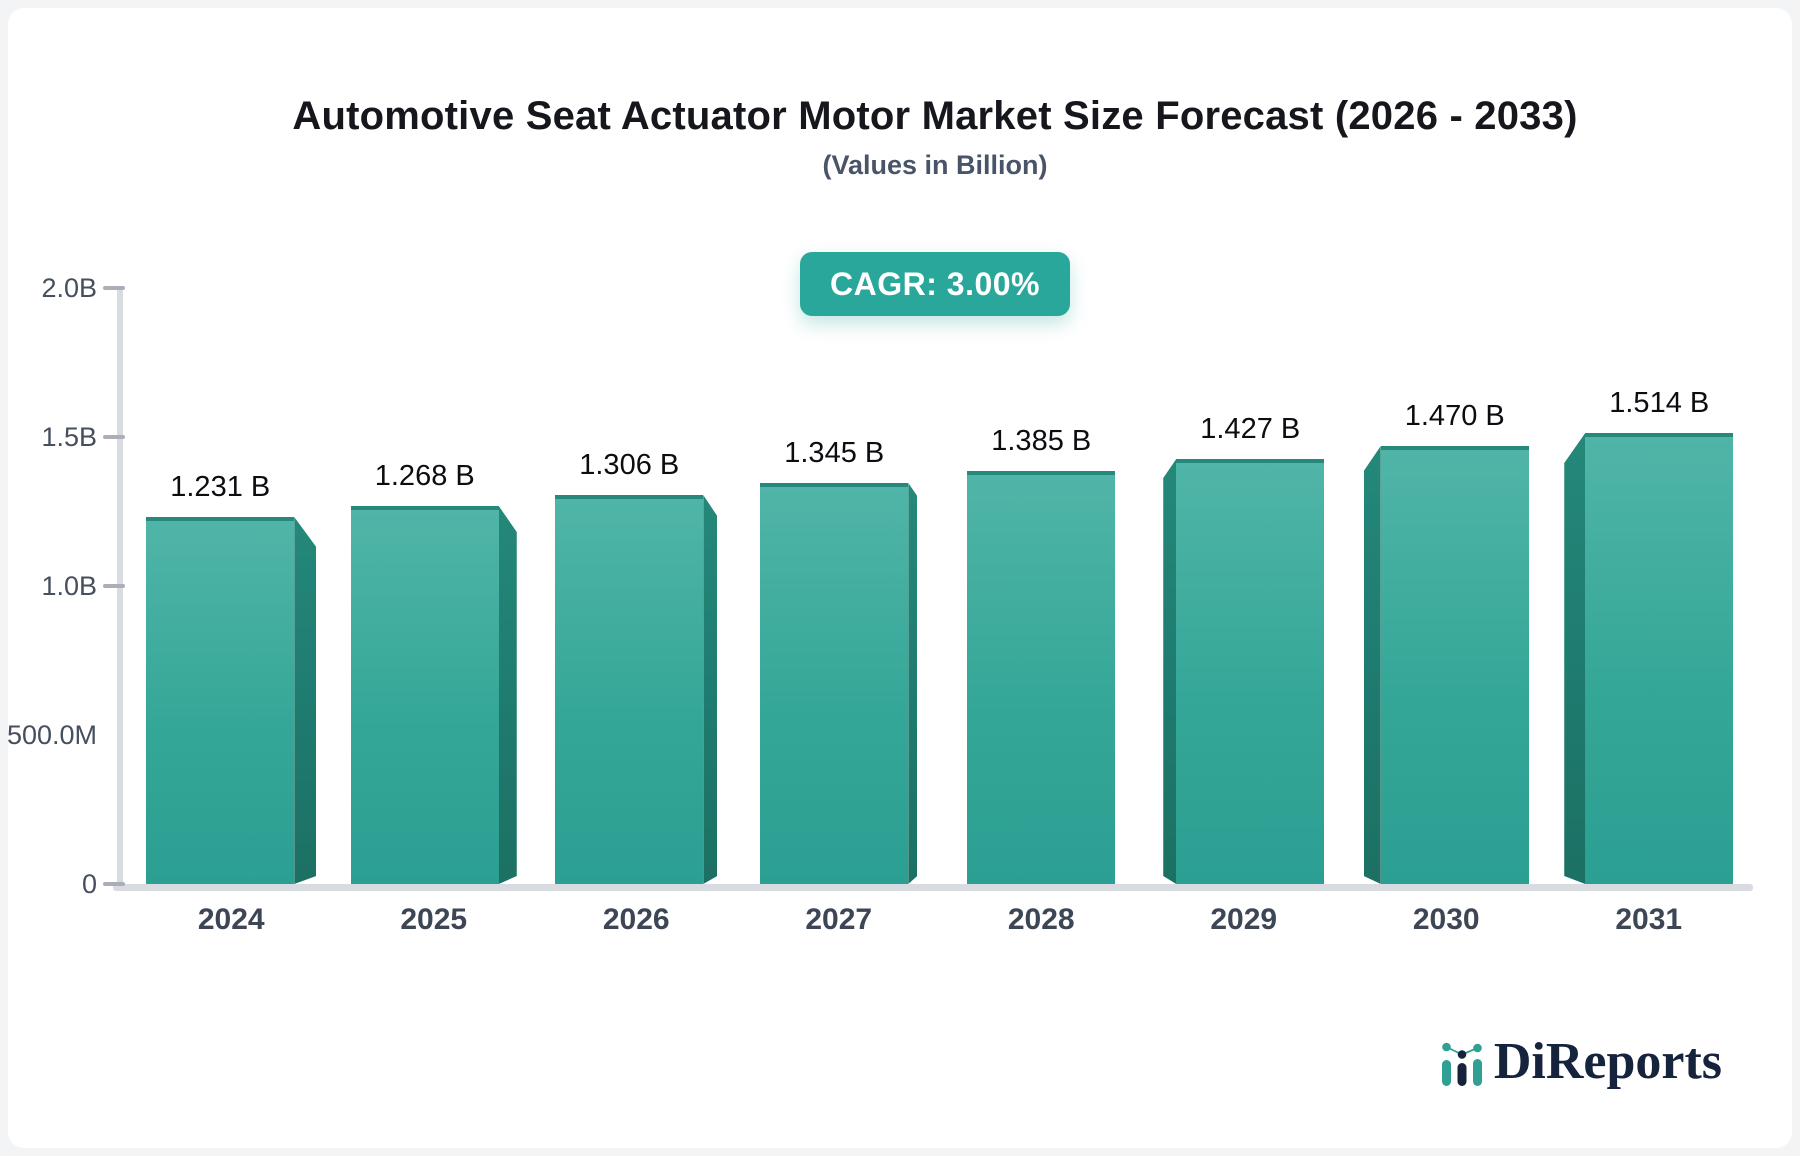 This screenshot has height=1156, width=1800. What do you see at coordinates (1649, 919) in the screenshot?
I see `x-axis-label-2031: 2031` at bounding box center [1649, 919].